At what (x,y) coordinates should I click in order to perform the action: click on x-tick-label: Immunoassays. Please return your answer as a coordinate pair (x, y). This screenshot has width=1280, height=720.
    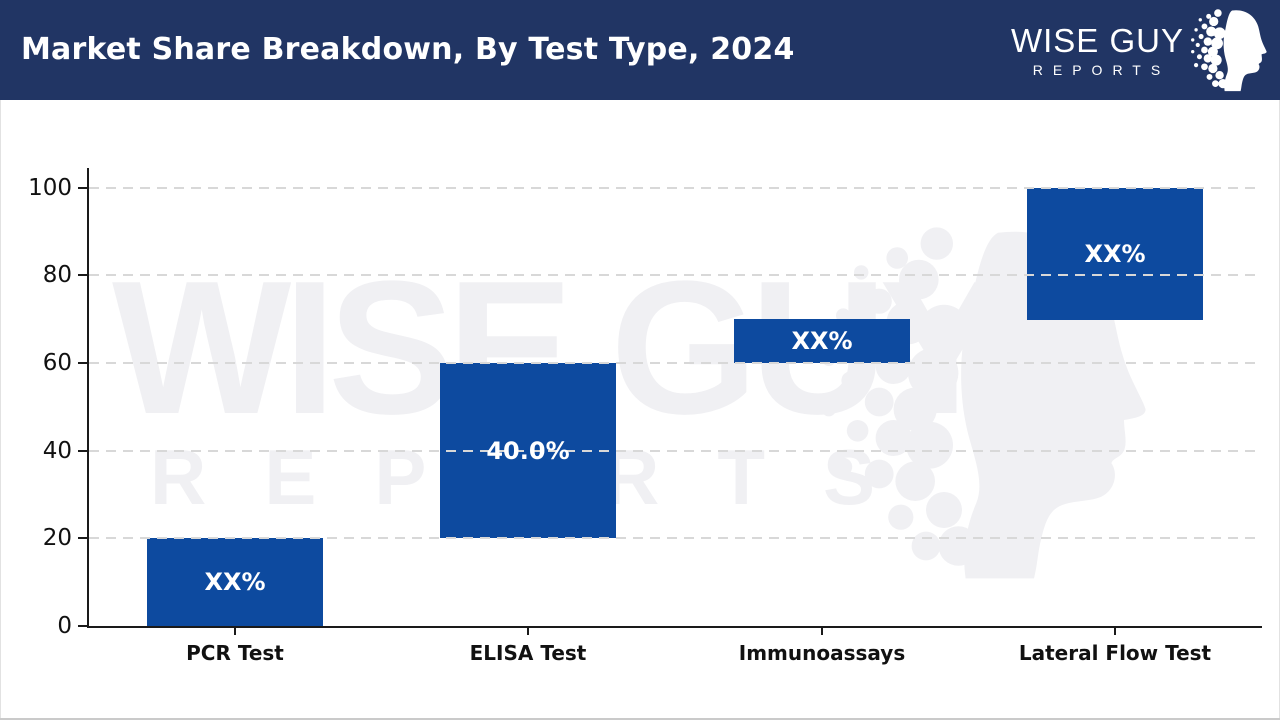
    Looking at the image, I should click on (822, 653).